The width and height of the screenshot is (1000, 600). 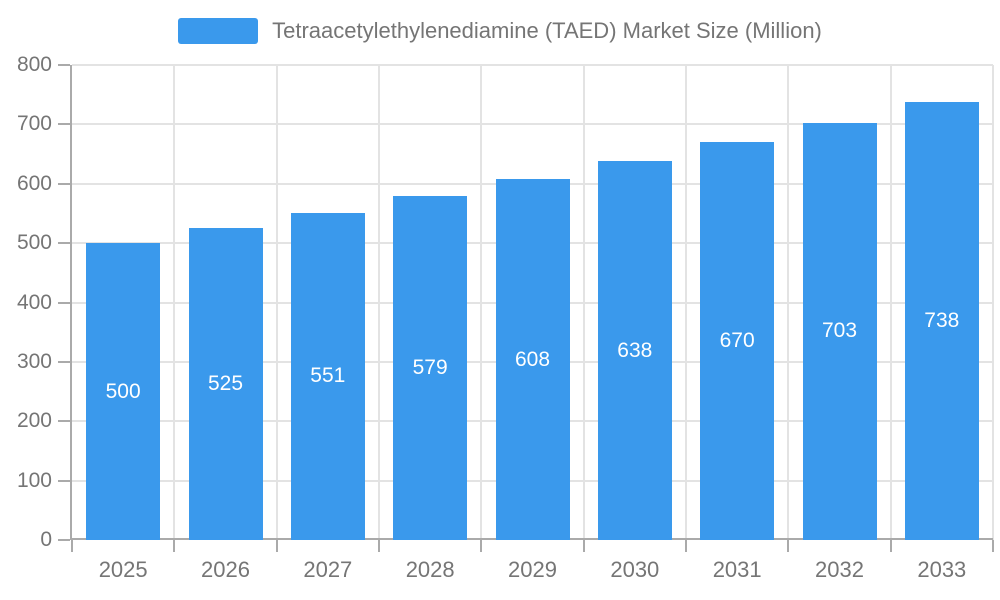 I want to click on x-axis-label: 2031, so click(x=737, y=569).